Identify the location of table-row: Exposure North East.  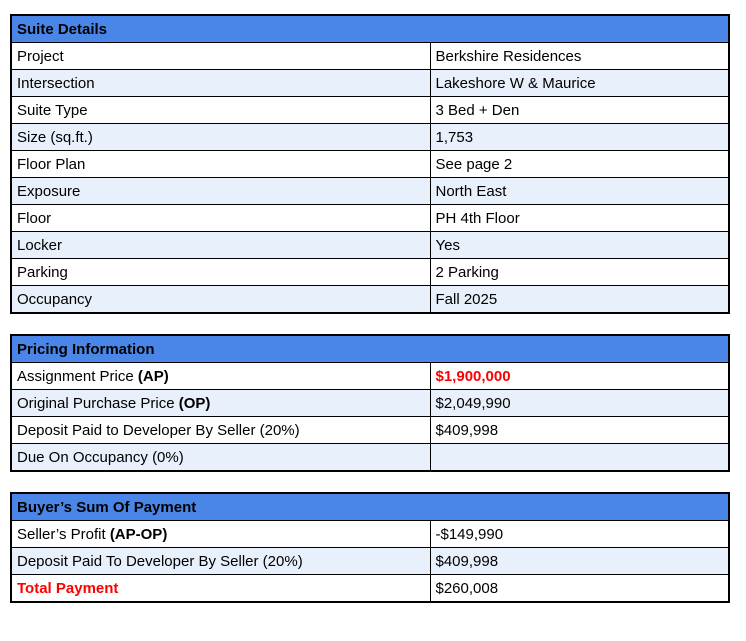
(370, 191).